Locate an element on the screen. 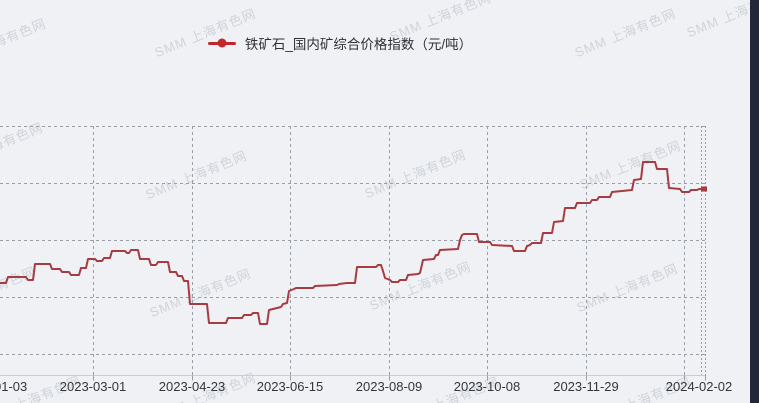 Image resolution: width=759 pixels, height=403 pixels. legend-line-dot-icon is located at coordinates (221, 43).